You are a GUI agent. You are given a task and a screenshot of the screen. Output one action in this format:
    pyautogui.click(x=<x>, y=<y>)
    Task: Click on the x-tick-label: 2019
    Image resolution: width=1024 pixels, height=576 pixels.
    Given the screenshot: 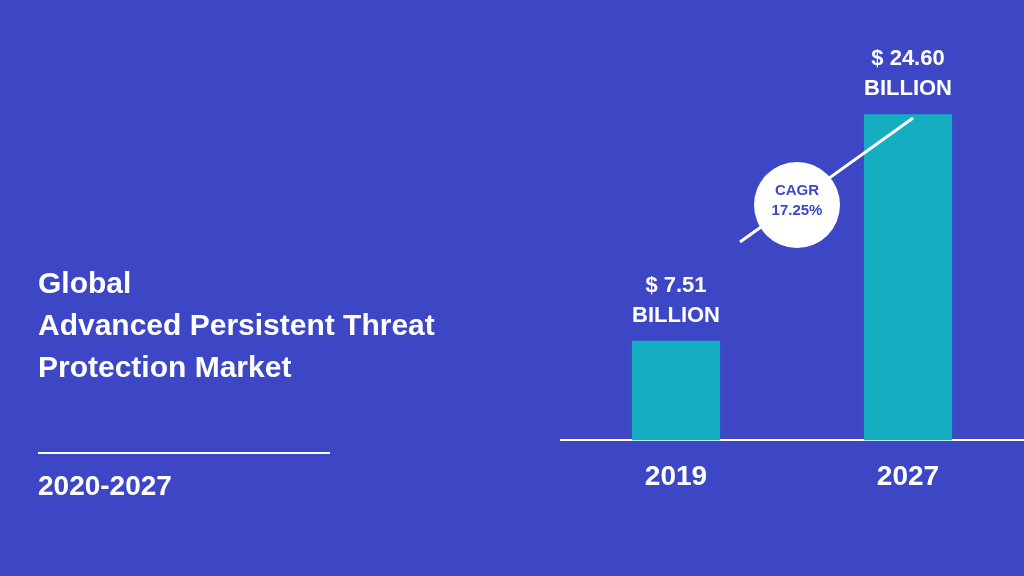 What is the action you would take?
    pyautogui.click(x=676, y=475)
    